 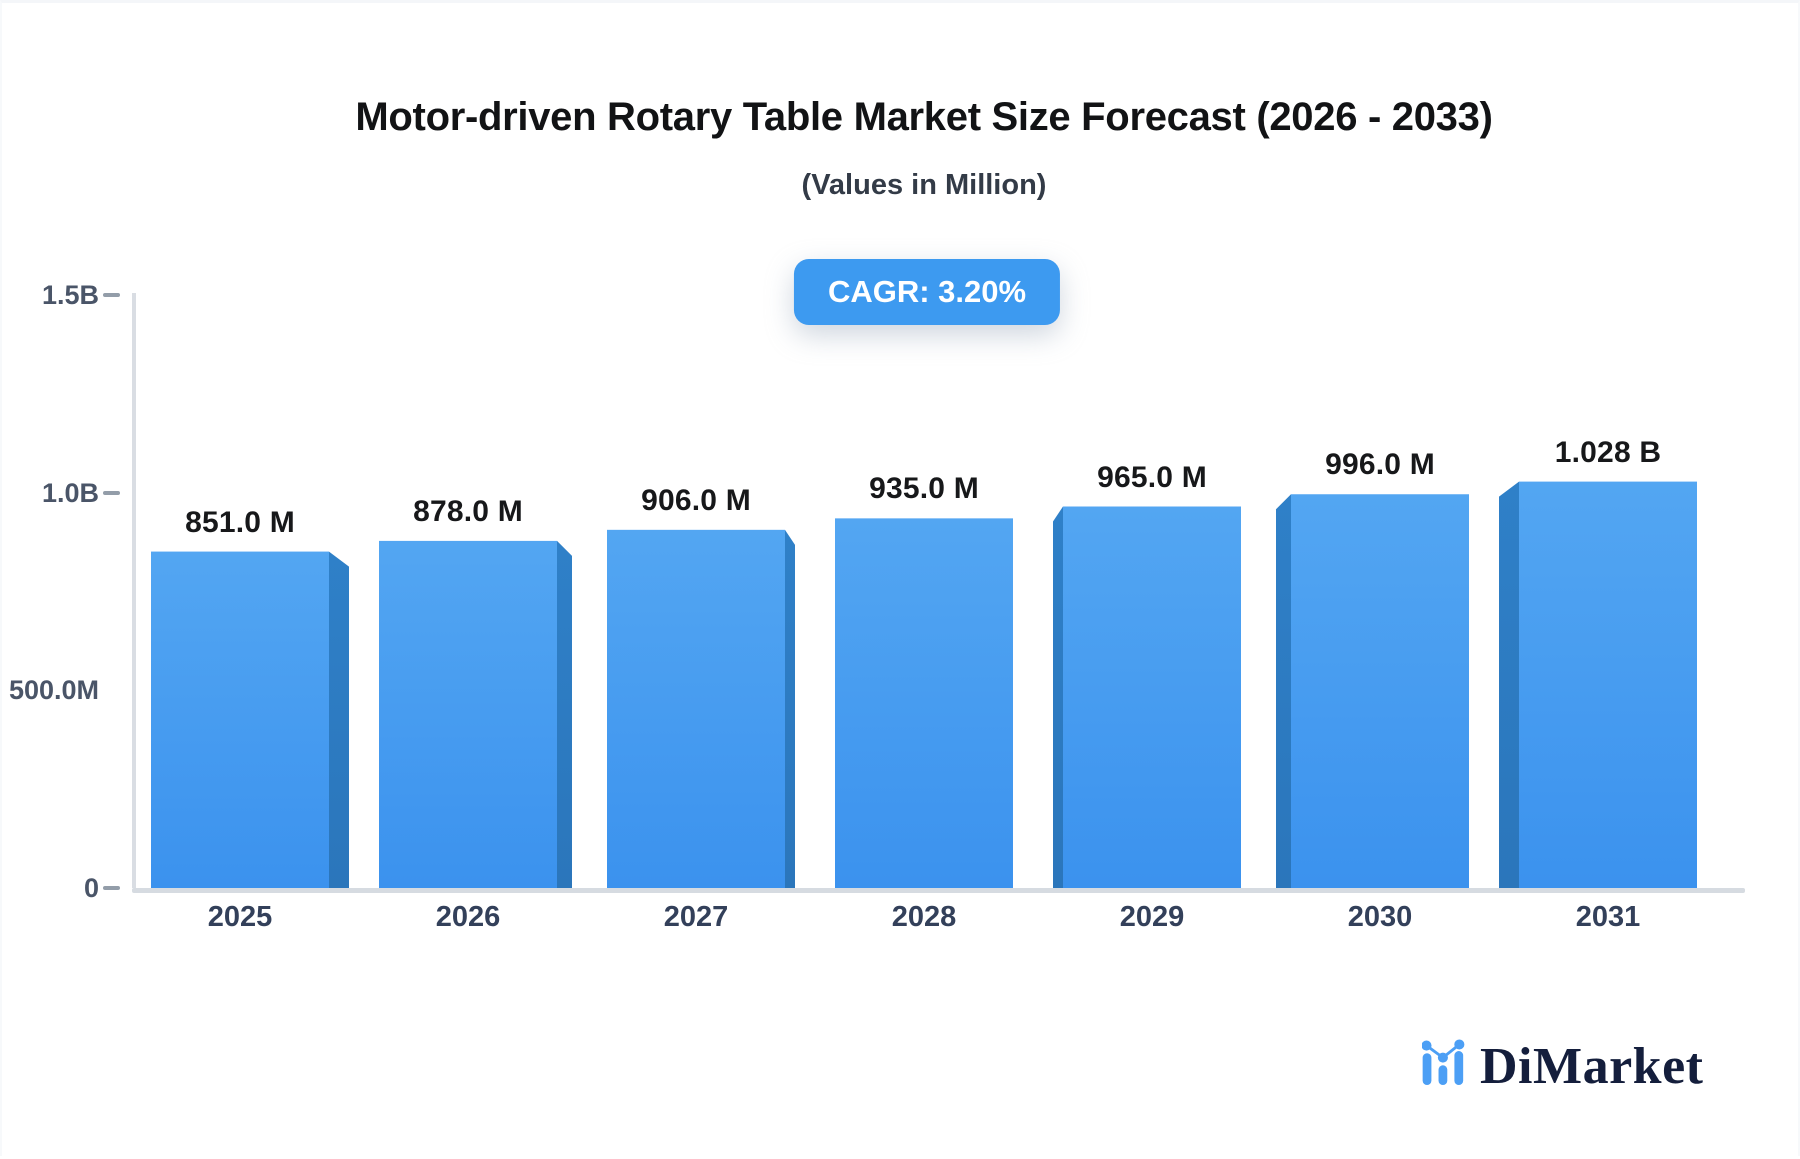 I want to click on x-axis-label-2030: 2030, so click(x=1380, y=917).